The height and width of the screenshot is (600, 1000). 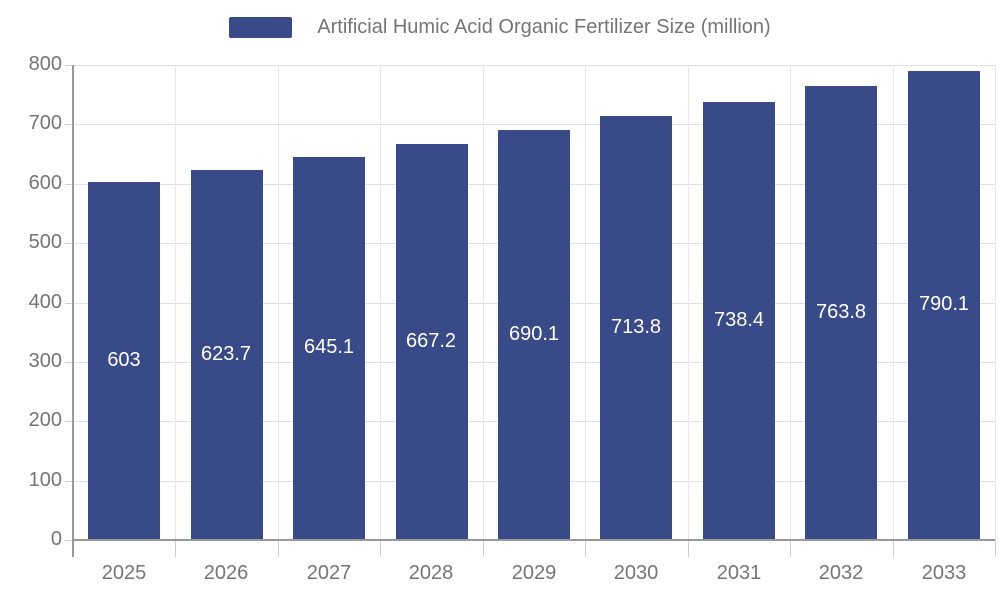 I want to click on bar-value-label-2025: 603, so click(x=124, y=360).